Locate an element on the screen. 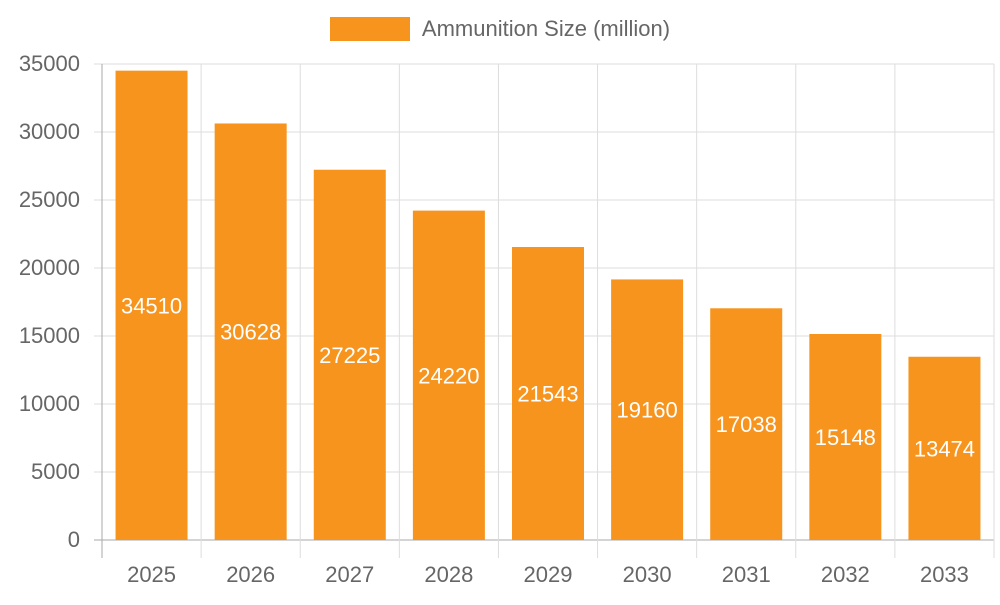 The height and width of the screenshot is (605, 1000). bar-value-label: 24220 is located at coordinates (448, 375).